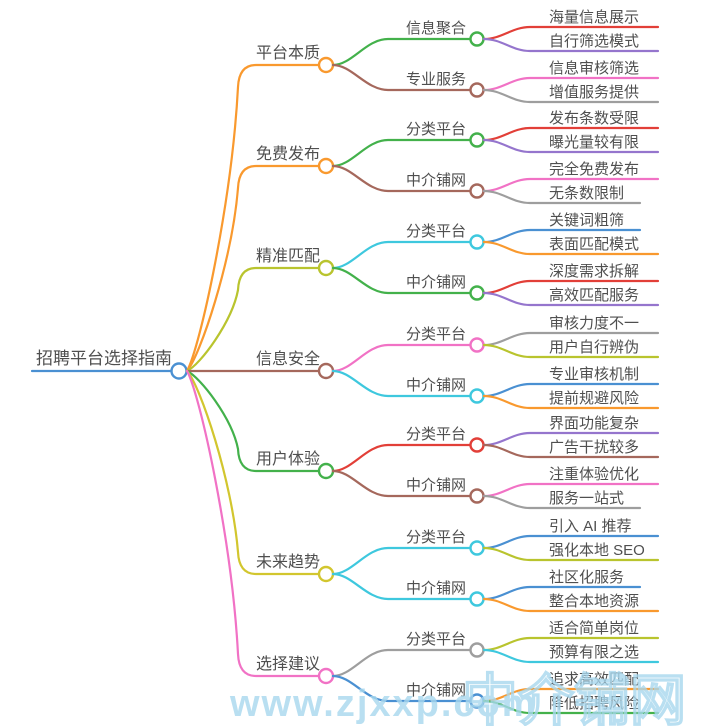 This screenshot has width=710, height=726. I want to click on leaf-label-2-1-0: 深度需求拆解, so click(594, 271).